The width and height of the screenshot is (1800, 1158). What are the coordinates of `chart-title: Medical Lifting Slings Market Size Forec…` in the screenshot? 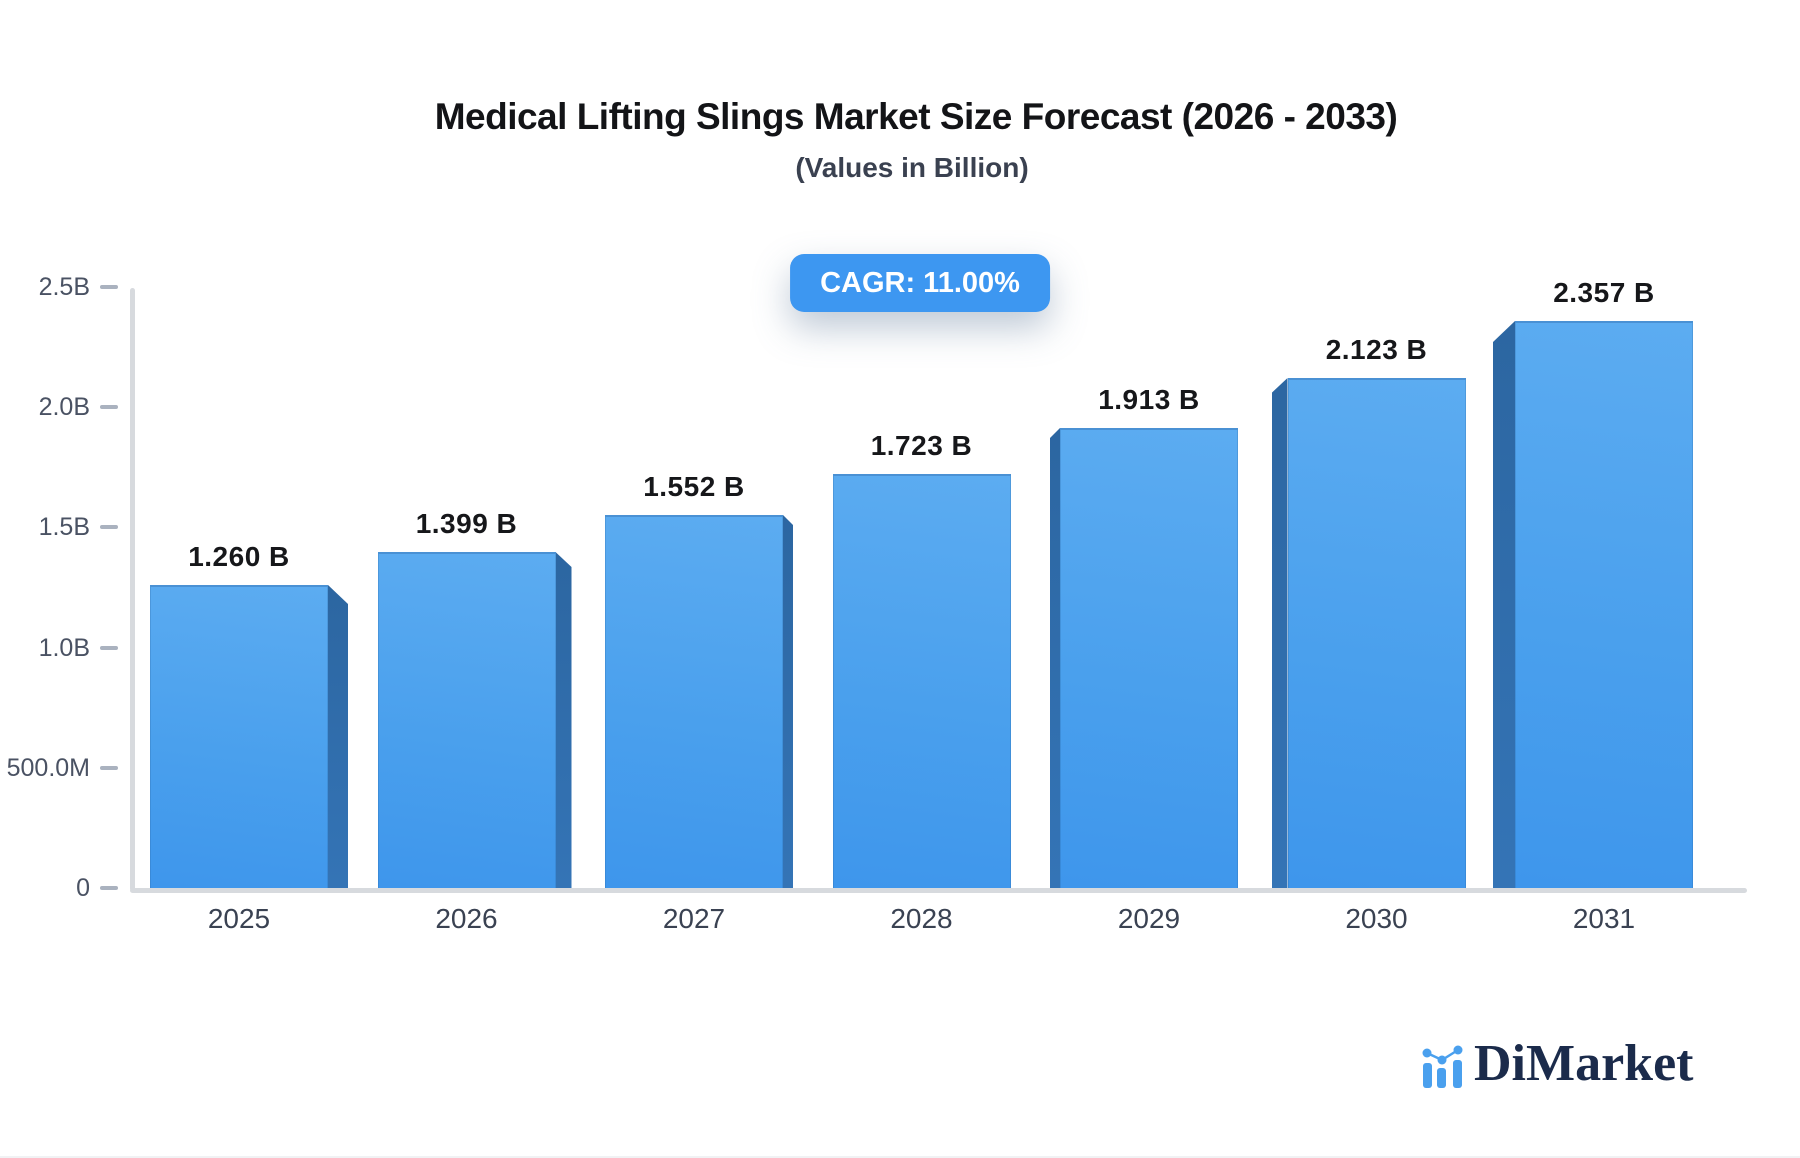 It's located at (916, 116).